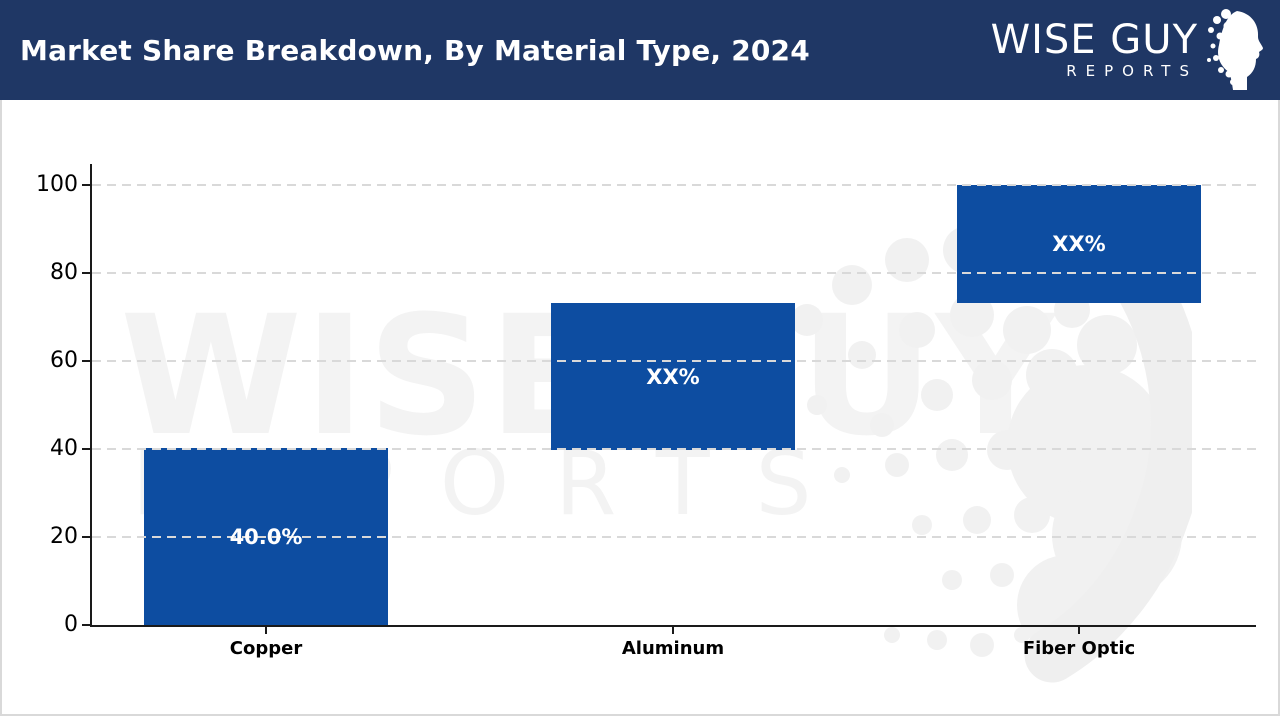 The width and height of the screenshot is (1280, 720). I want to click on y-tick-label-0: 0, so click(71, 624).